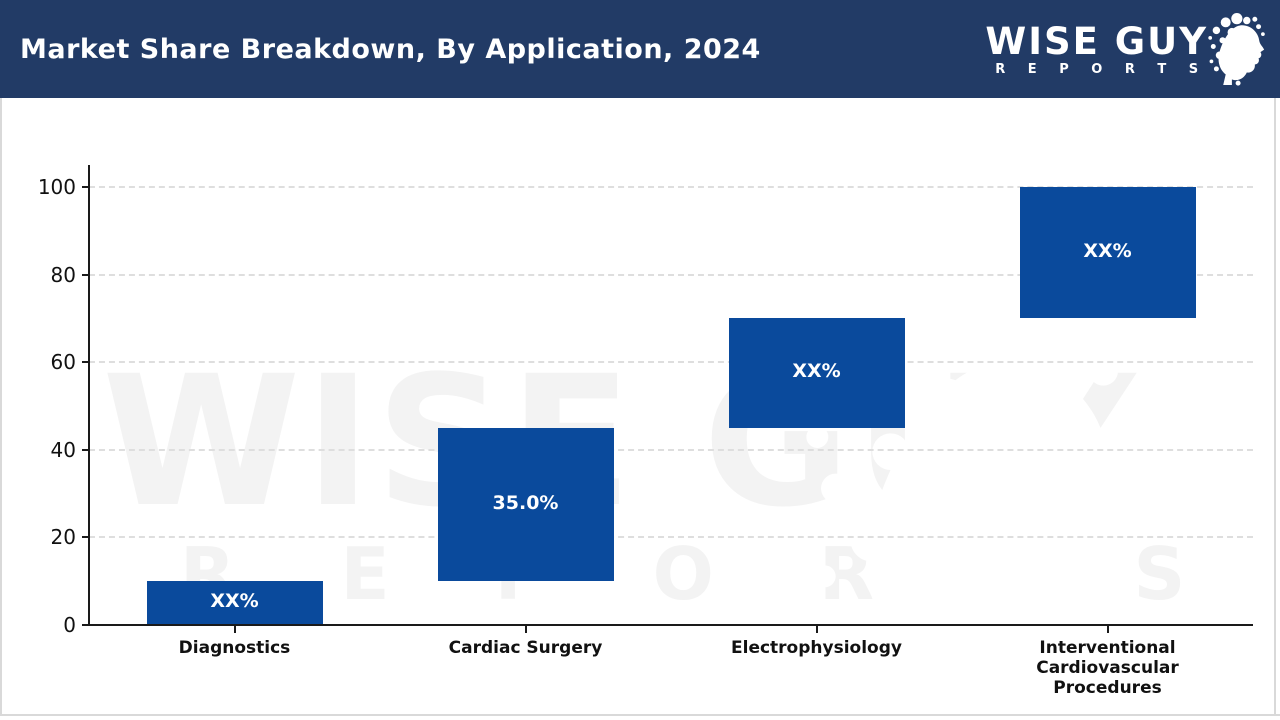  I want to click on y-axis-spine, so click(89, 395).